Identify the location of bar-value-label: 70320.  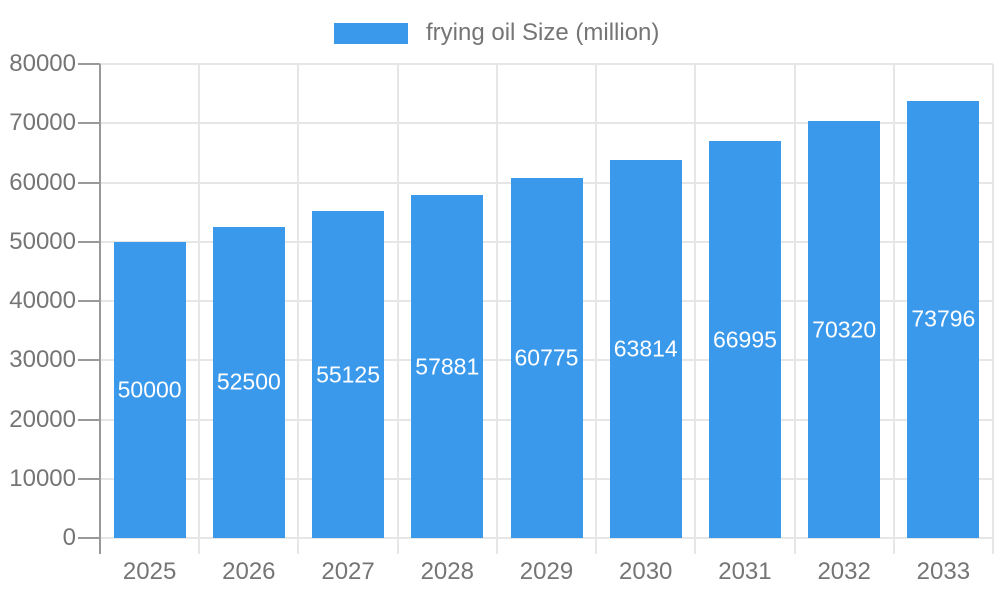
(844, 329).